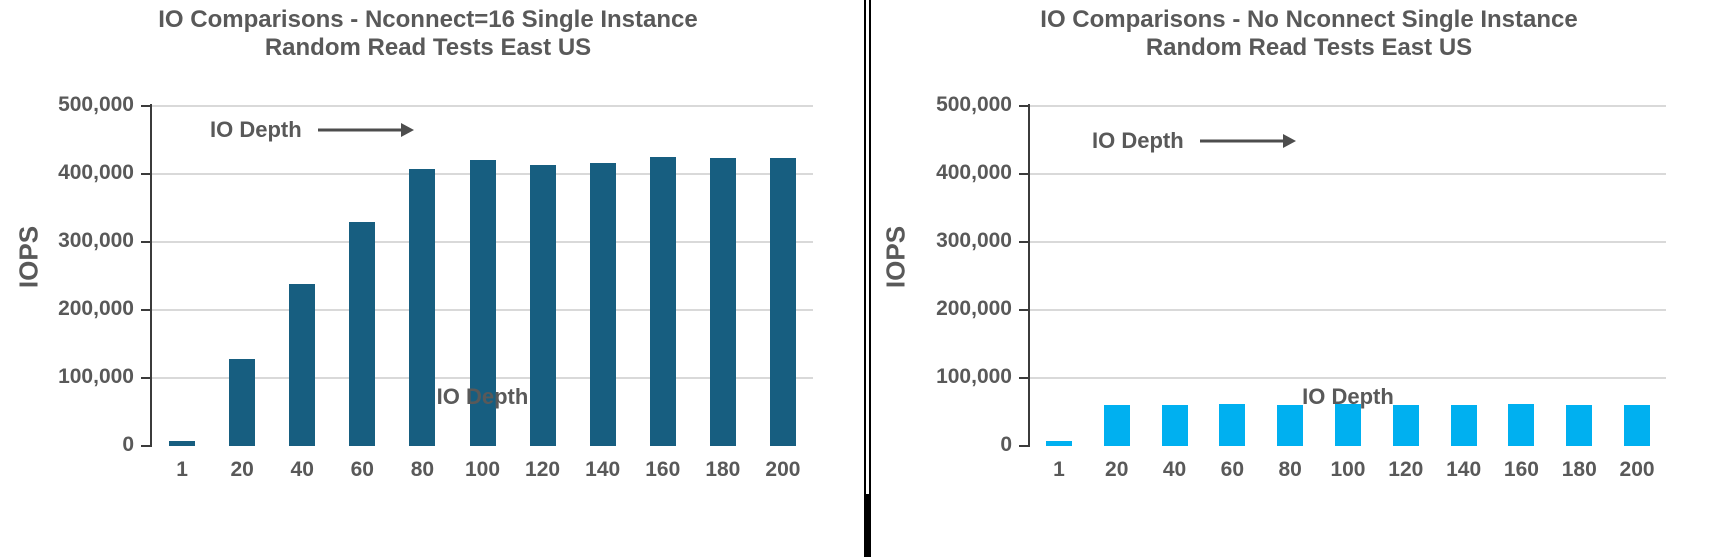  What do you see at coordinates (867, 525) in the screenshot?
I see `vertical-divider-bottom` at bounding box center [867, 525].